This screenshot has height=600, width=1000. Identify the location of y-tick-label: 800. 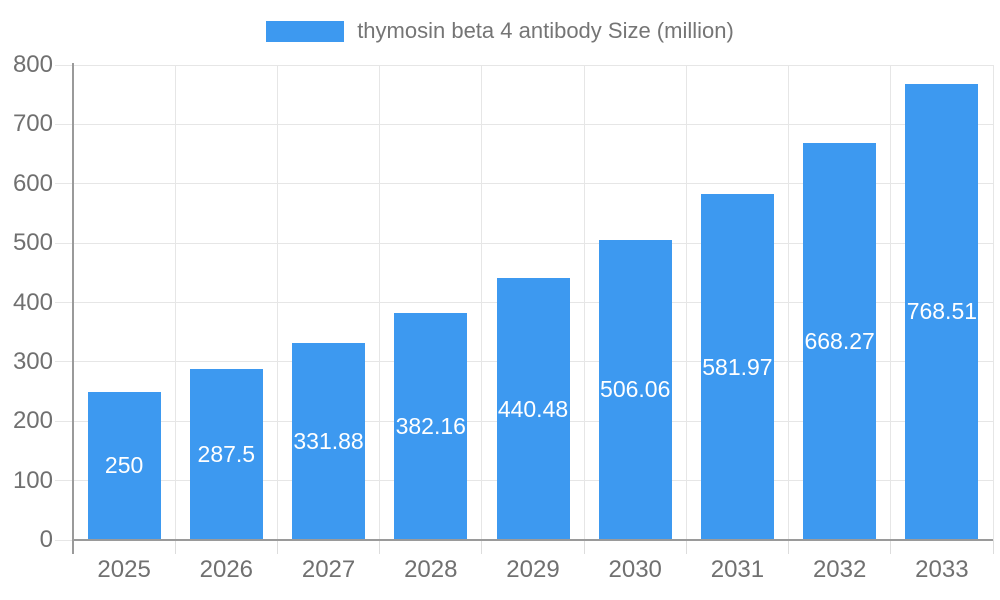
(32, 64).